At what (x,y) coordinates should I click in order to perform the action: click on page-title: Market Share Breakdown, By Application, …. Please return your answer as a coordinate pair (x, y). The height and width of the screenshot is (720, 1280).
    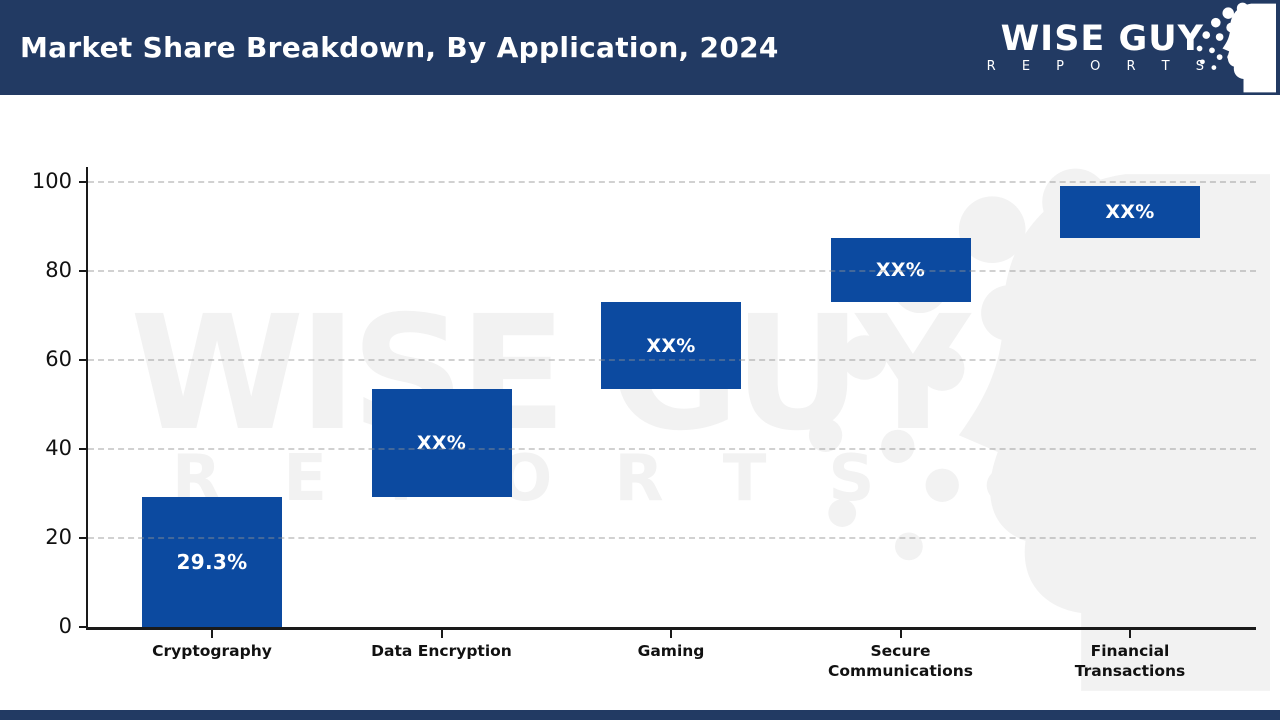
    Looking at the image, I should click on (399, 47).